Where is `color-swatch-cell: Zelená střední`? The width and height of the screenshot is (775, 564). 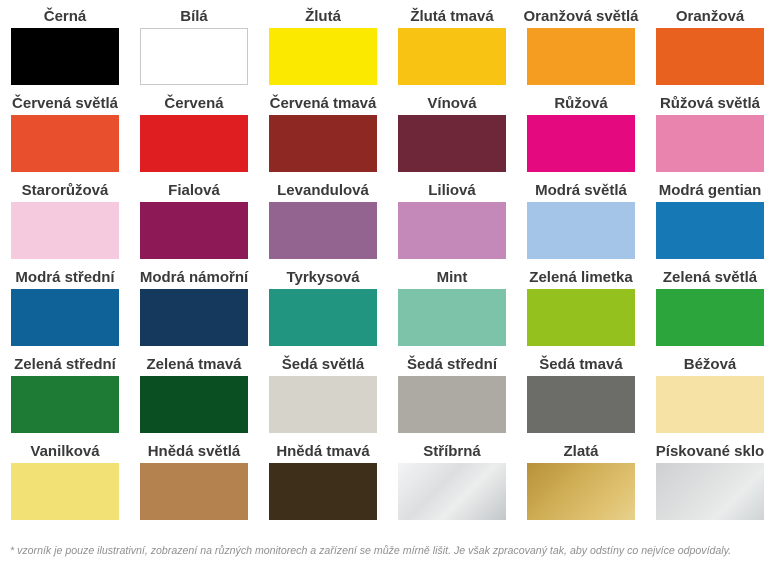 color-swatch-cell: Zelená střední is located at coordinates (65, 393).